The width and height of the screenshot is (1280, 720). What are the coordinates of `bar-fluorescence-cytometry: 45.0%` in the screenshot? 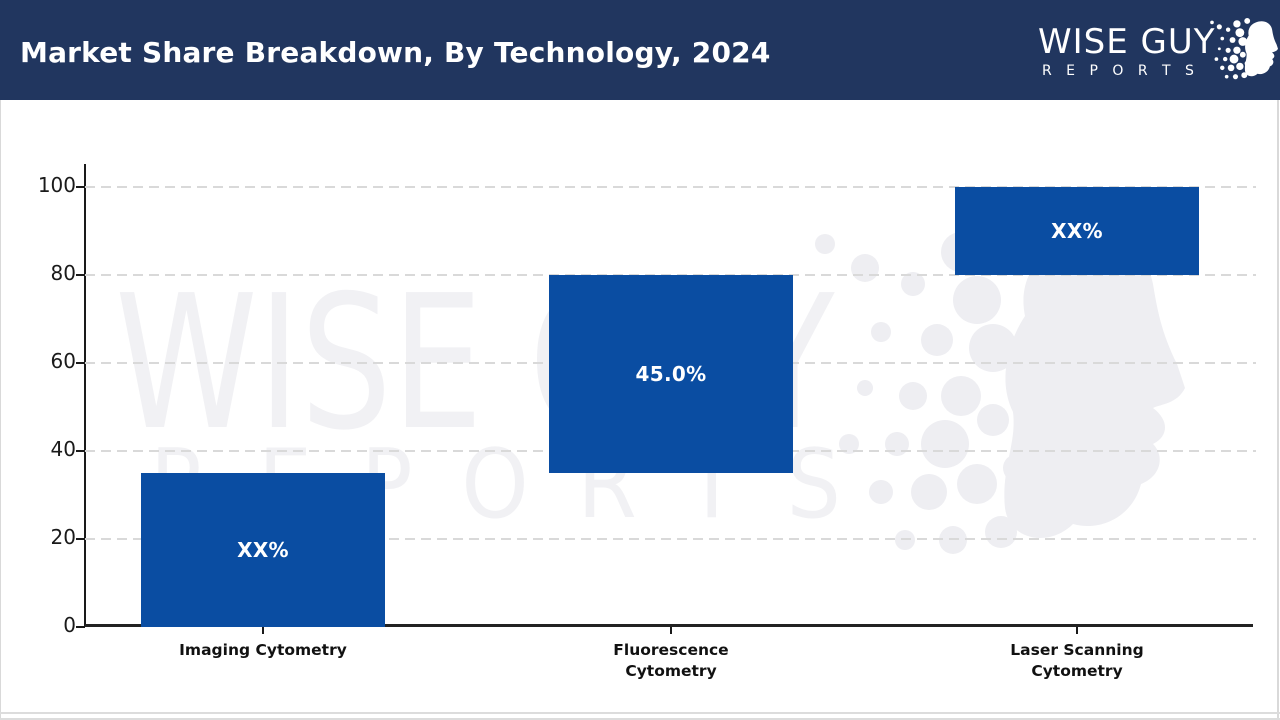 It's located at (671, 374).